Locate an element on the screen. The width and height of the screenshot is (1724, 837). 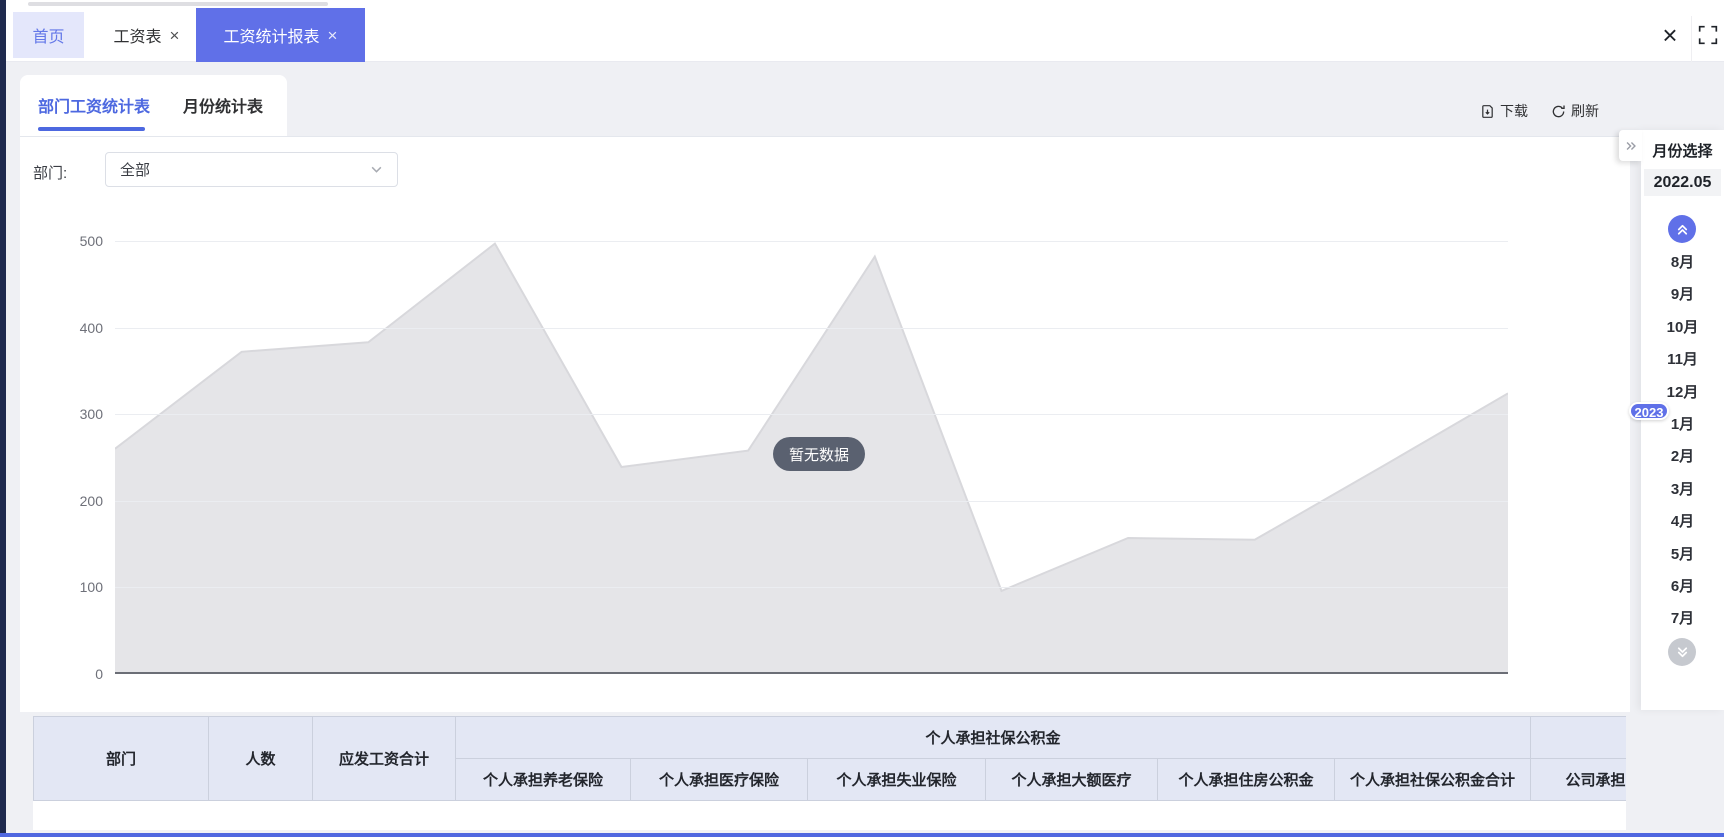
fullscreen-icon is located at coordinates (1708, 35).